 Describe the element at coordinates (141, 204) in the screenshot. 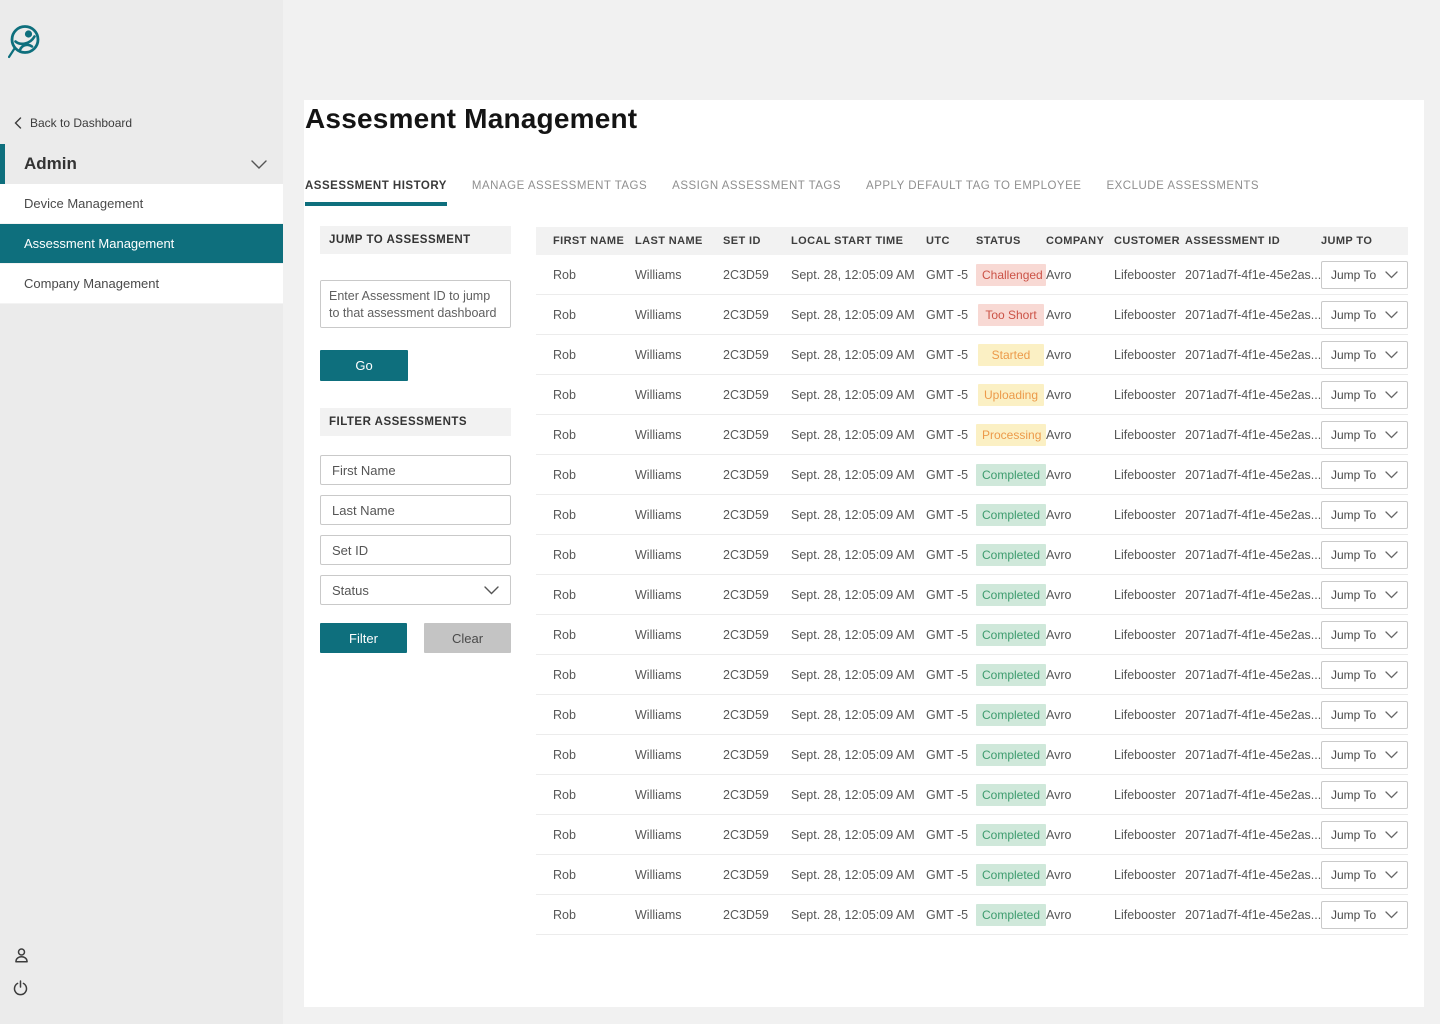

I see `sidebar-item-device-management: Device Management` at that location.